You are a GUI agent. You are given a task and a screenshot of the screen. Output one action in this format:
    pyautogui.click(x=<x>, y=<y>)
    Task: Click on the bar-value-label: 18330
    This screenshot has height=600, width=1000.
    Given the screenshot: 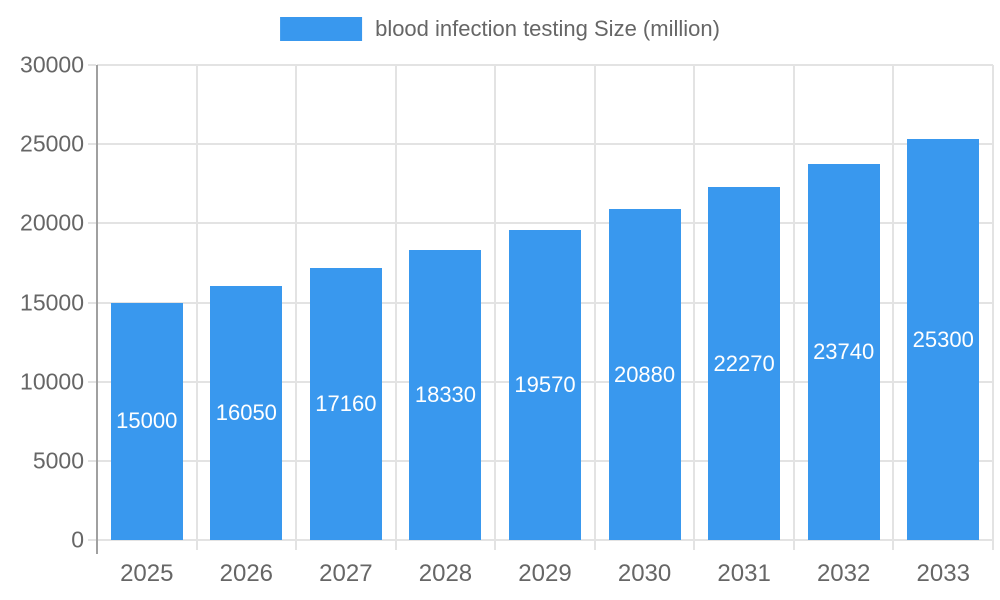 What is the action you would take?
    pyautogui.click(x=445, y=394)
    